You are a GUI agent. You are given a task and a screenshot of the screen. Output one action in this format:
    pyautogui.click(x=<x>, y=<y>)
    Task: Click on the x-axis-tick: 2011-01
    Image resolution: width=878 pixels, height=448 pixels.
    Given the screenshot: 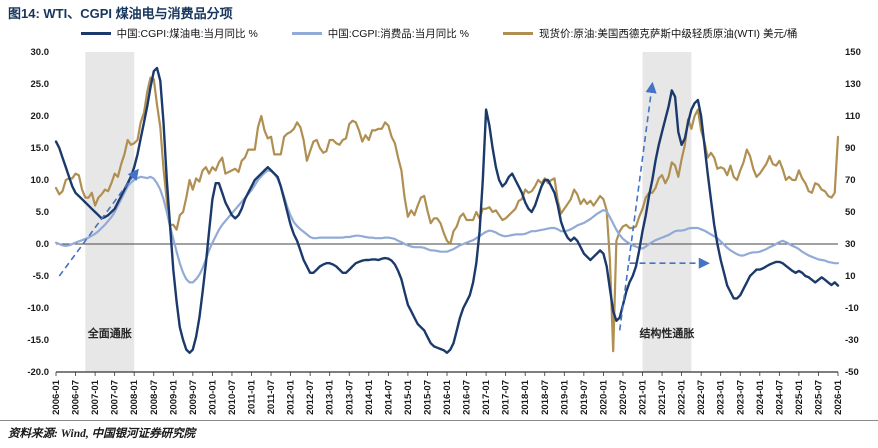 What is the action you would take?
    pyautogui.click(x=252, y=396)
    